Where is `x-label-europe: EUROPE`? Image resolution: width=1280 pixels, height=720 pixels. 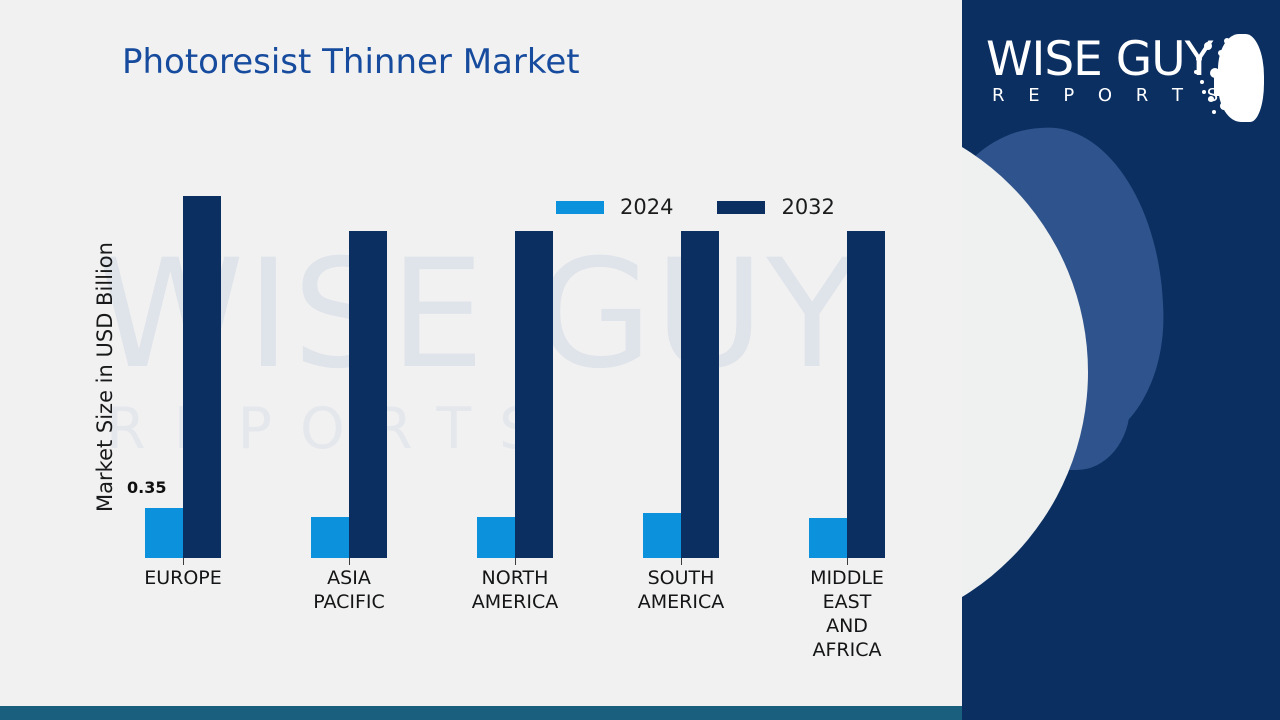
x-label-europe: EUROPE is located at coordinates (183, 578).